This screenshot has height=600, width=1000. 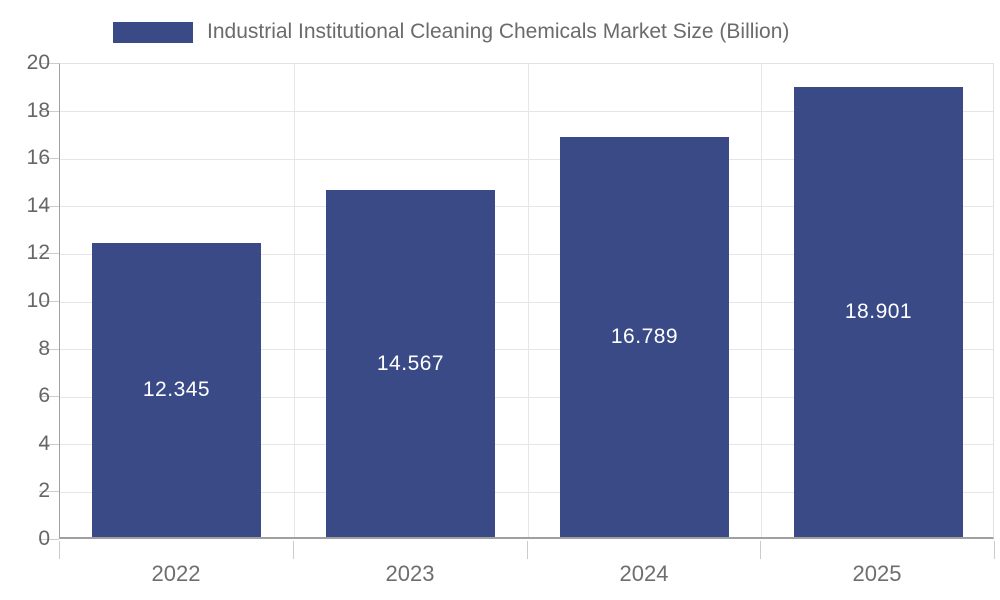 I want to click on x-tick-label: 2025, so click(x=877, y=573).